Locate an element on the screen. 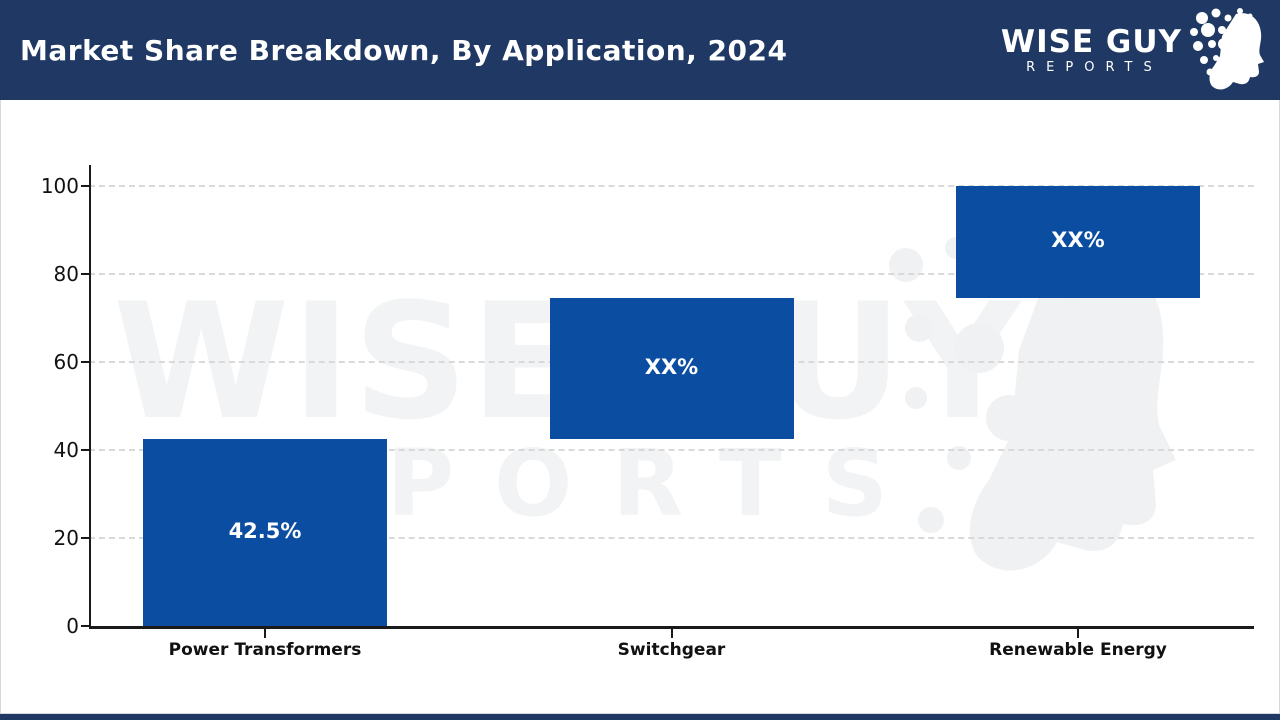 The image size is (1280, 720). x-axis-line is located at coordinates (671, 627).